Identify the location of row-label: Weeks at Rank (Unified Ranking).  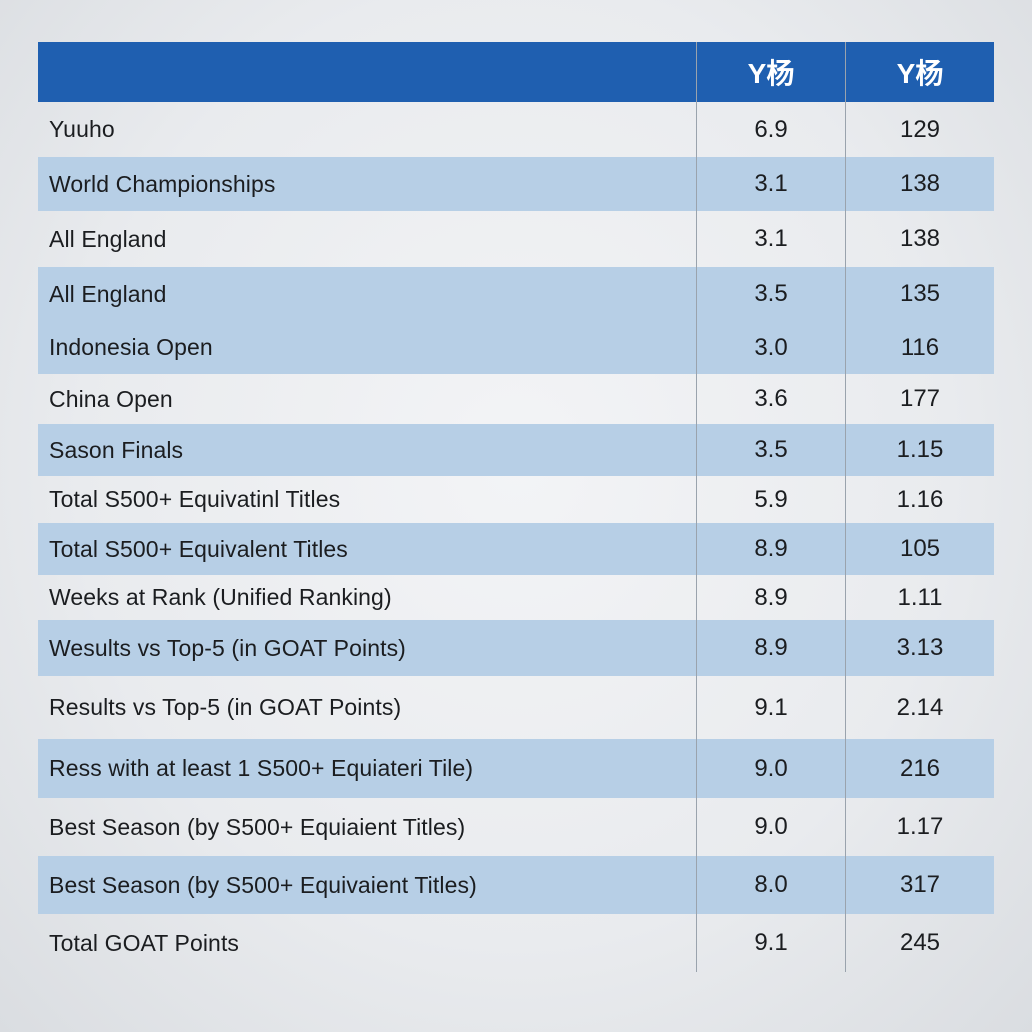
(220, 597).